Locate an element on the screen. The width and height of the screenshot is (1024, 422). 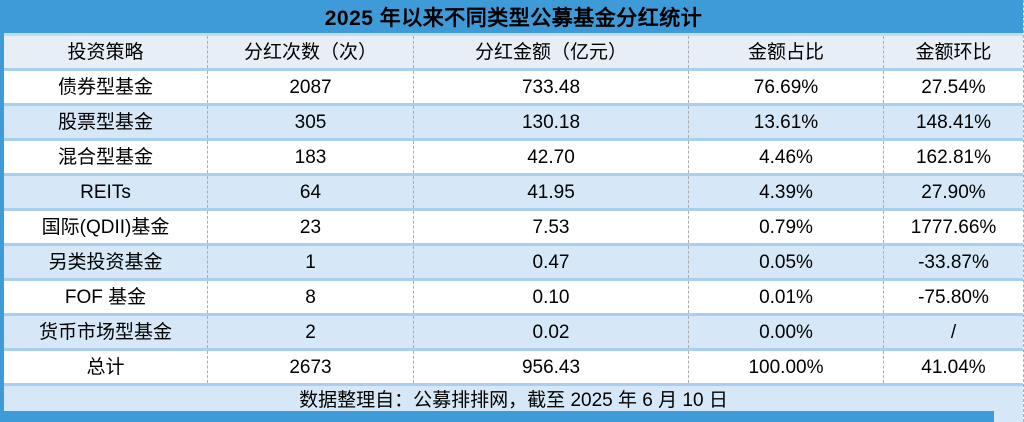
bottom-accent-bar is located at coordinates (499, 416).